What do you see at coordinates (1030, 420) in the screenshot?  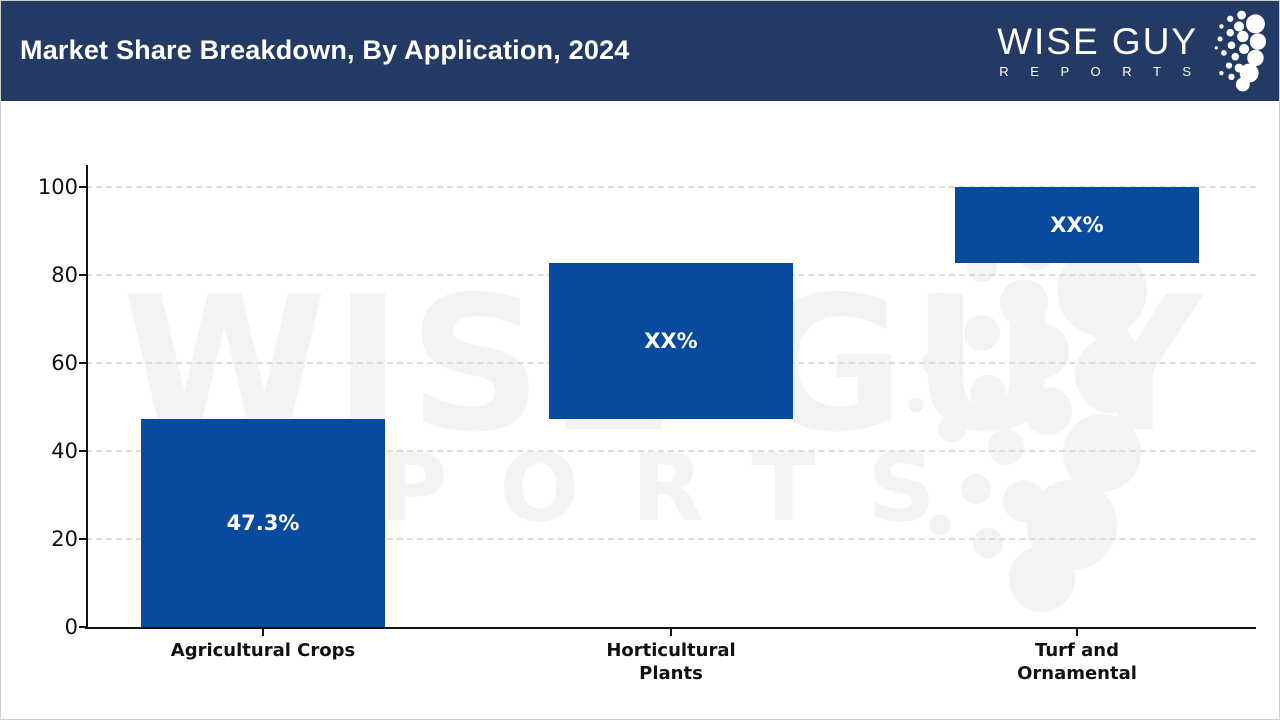 I see `watermark-face-icon` at bounding box center [1030, 420].